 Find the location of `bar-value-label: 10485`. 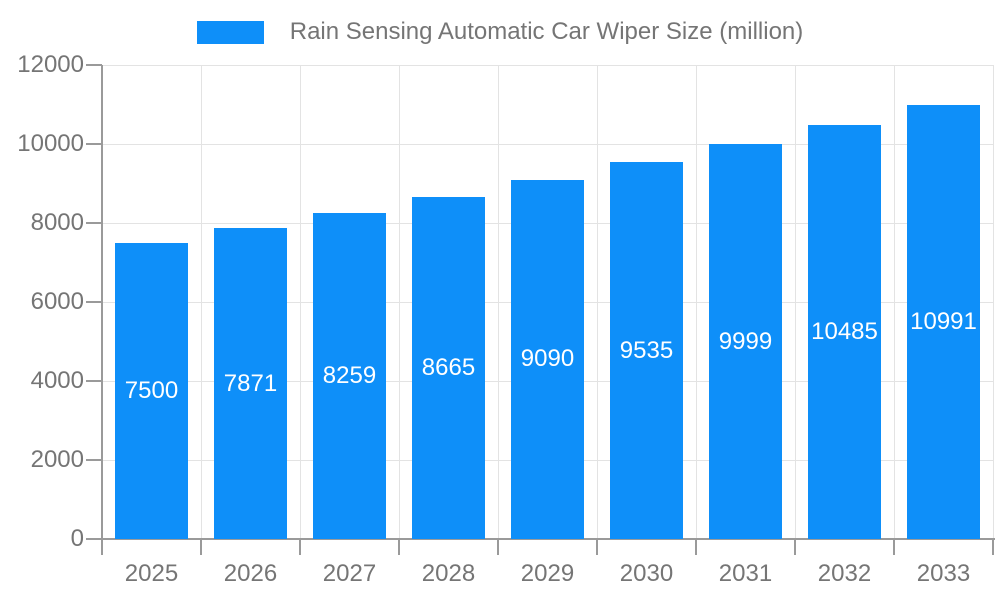

bar-value-label: 10485 is located at coordinates (844, 331).